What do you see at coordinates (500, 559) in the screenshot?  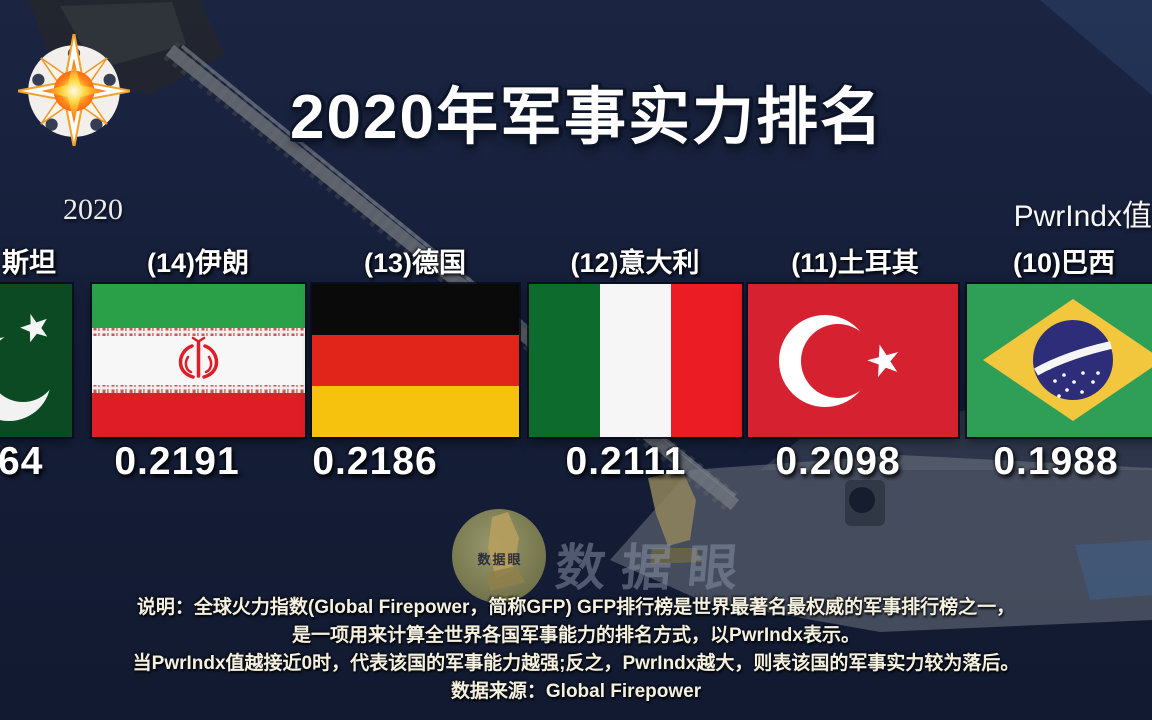 I see `watermark-badge-label: 数据眼` at bounding box center [500, 559].